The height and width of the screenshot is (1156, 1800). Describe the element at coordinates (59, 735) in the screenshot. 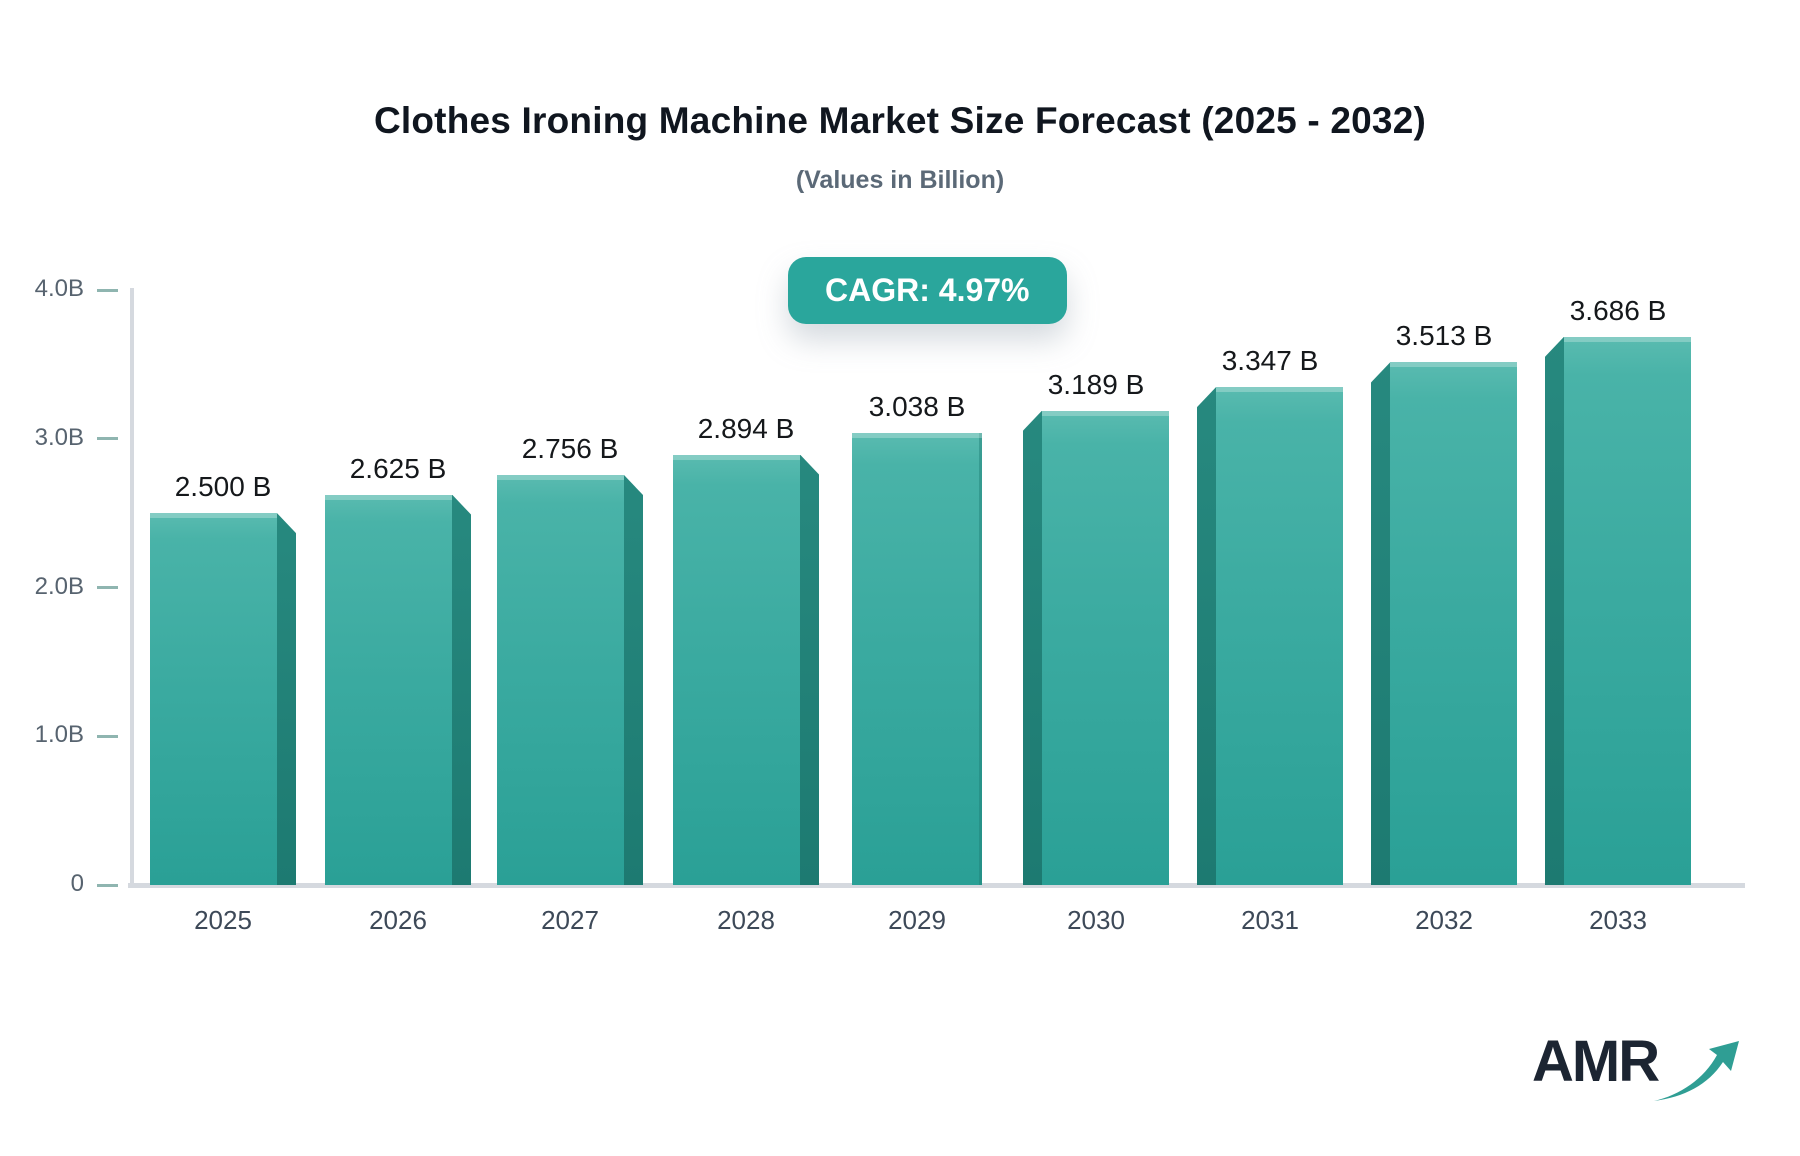

I see `y-axis-label: 1.0B` at that location.